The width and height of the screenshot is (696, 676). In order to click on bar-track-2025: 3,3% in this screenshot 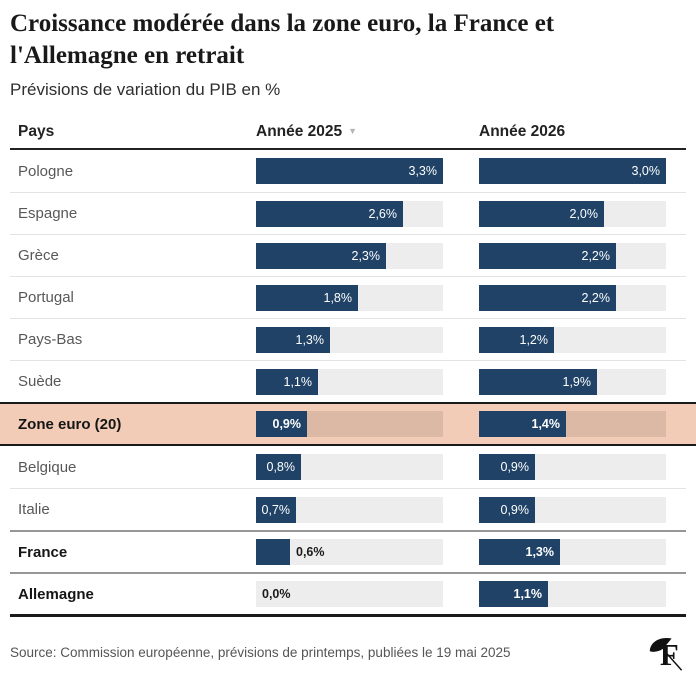, I will do `click(349, 171)`.